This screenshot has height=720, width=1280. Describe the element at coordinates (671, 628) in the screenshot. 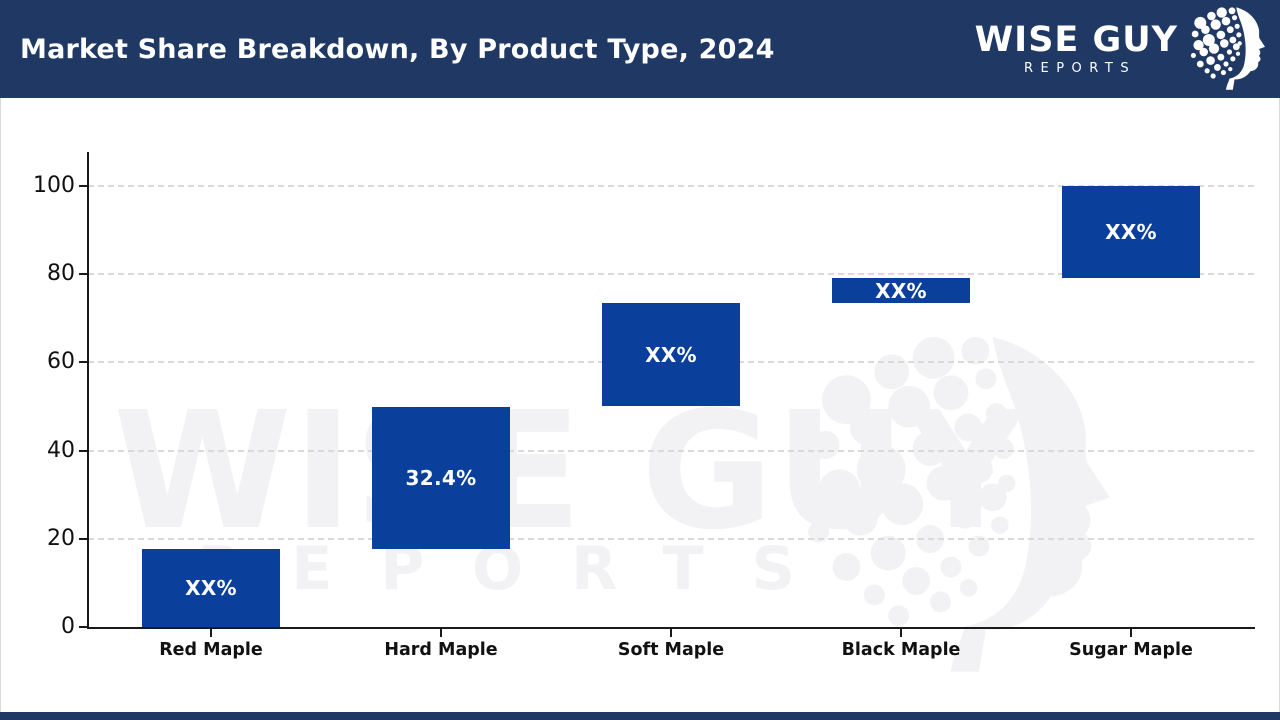

I see `x-axis-line` at that location.